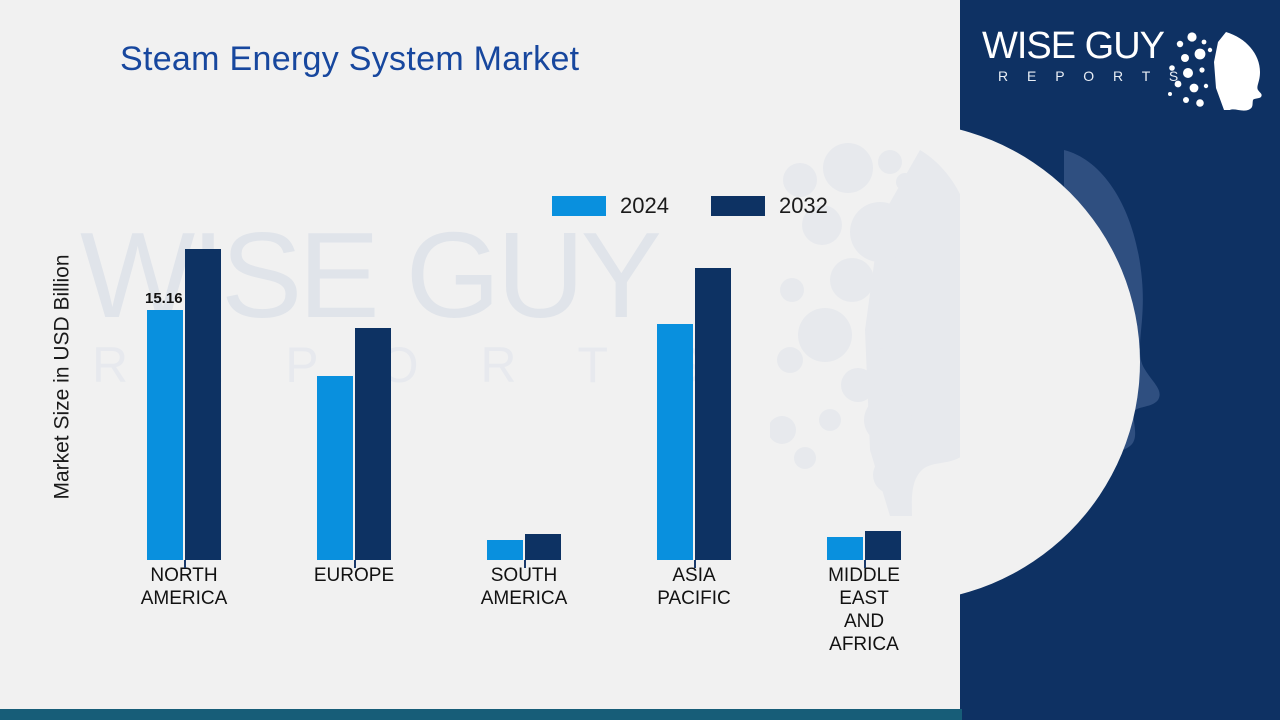  What do you see at coordinates (769, 206) in the screenshot?
I see `legend-item-2032: 2032` at bounding box center [769, 206].